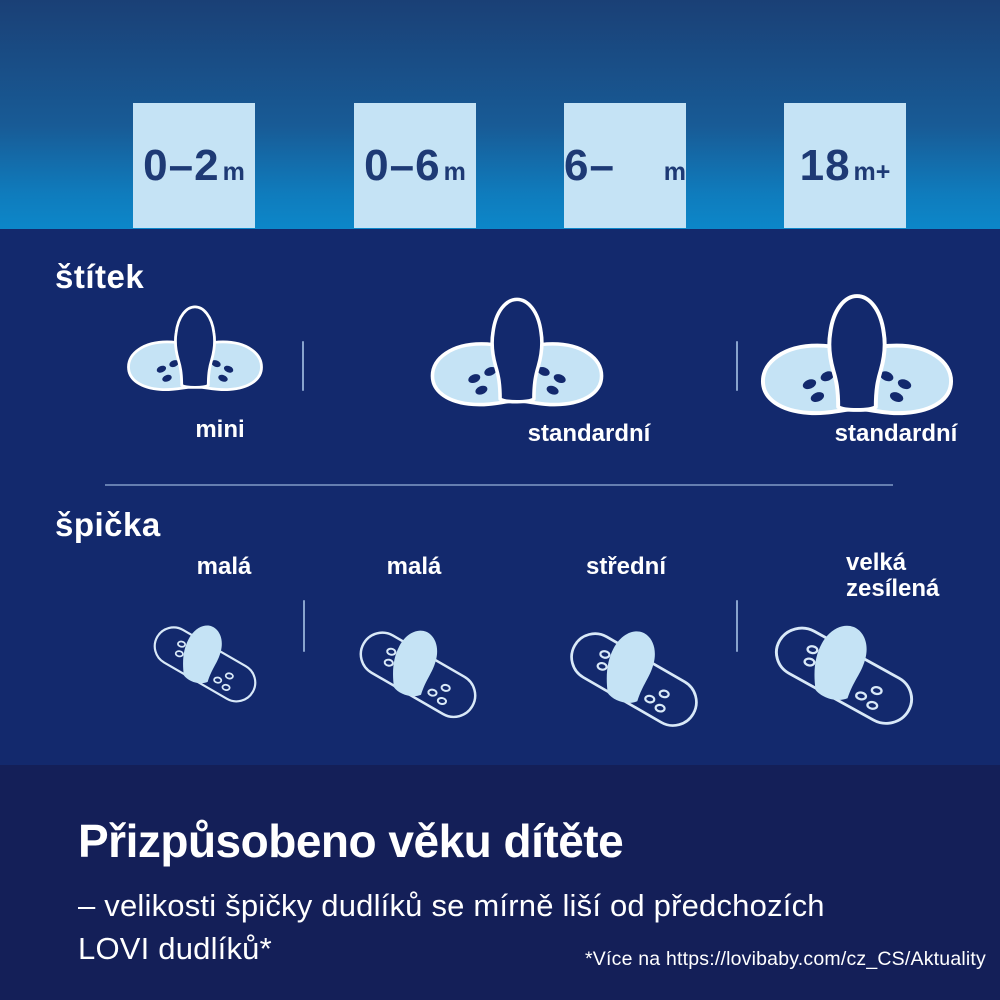  What do you see at coordinates (220, 429) in the screenshot?
I see `shield-size-label: mini` at bounding box center [220, 429].